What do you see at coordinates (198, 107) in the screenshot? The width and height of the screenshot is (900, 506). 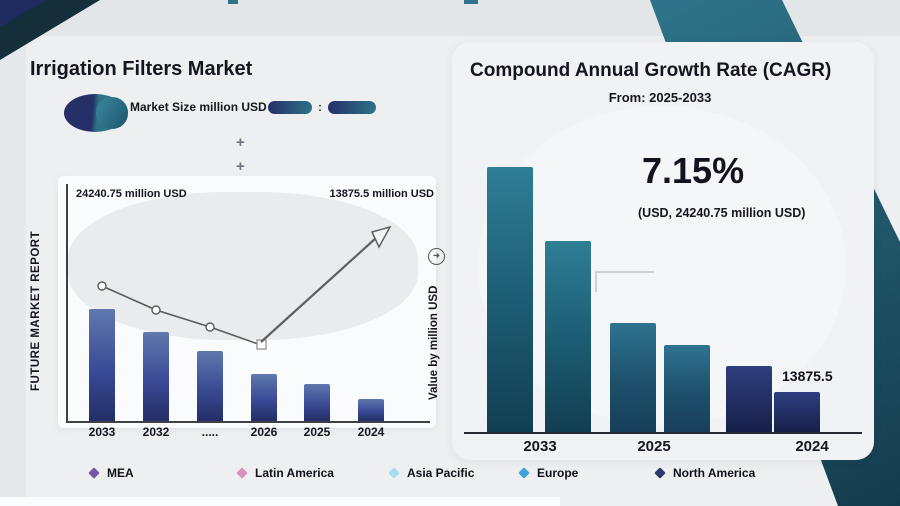 I see `market-size-legend-label: Market Size million USD` at bounding box center [198, 107].